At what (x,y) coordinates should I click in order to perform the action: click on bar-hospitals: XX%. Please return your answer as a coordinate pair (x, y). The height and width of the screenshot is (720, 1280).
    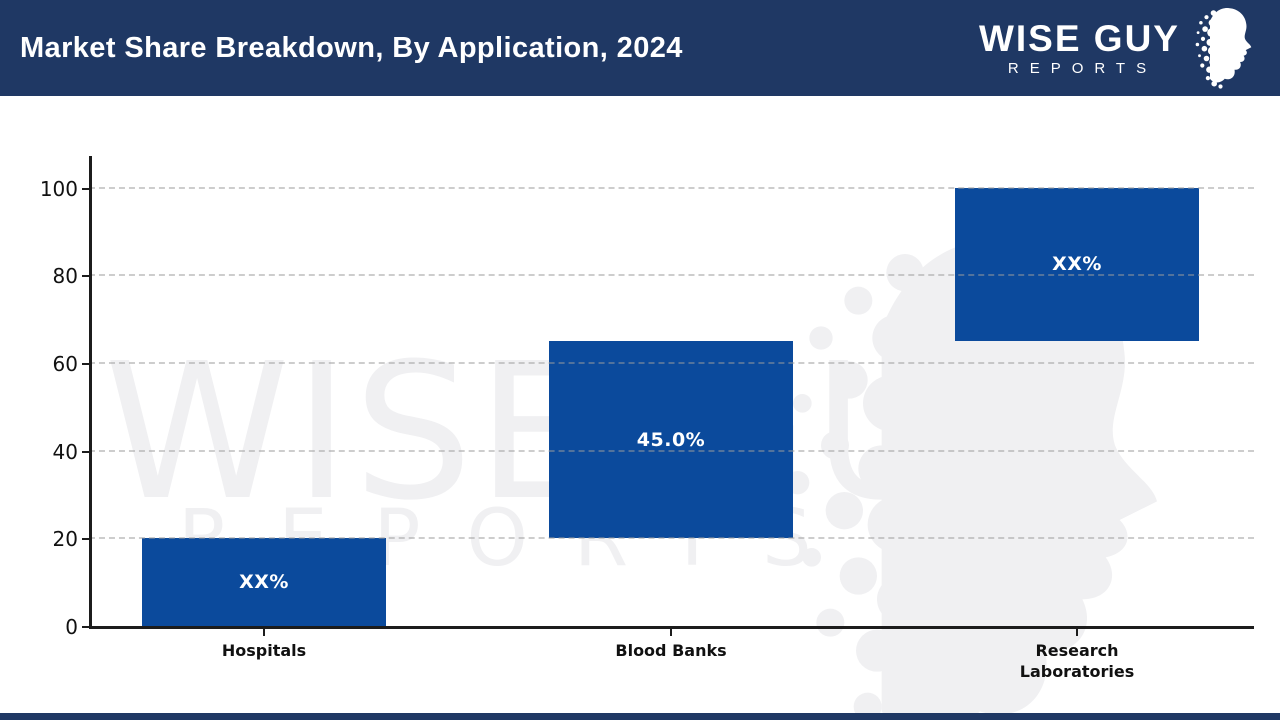
    Looking at the image, I should click on (264, 582).